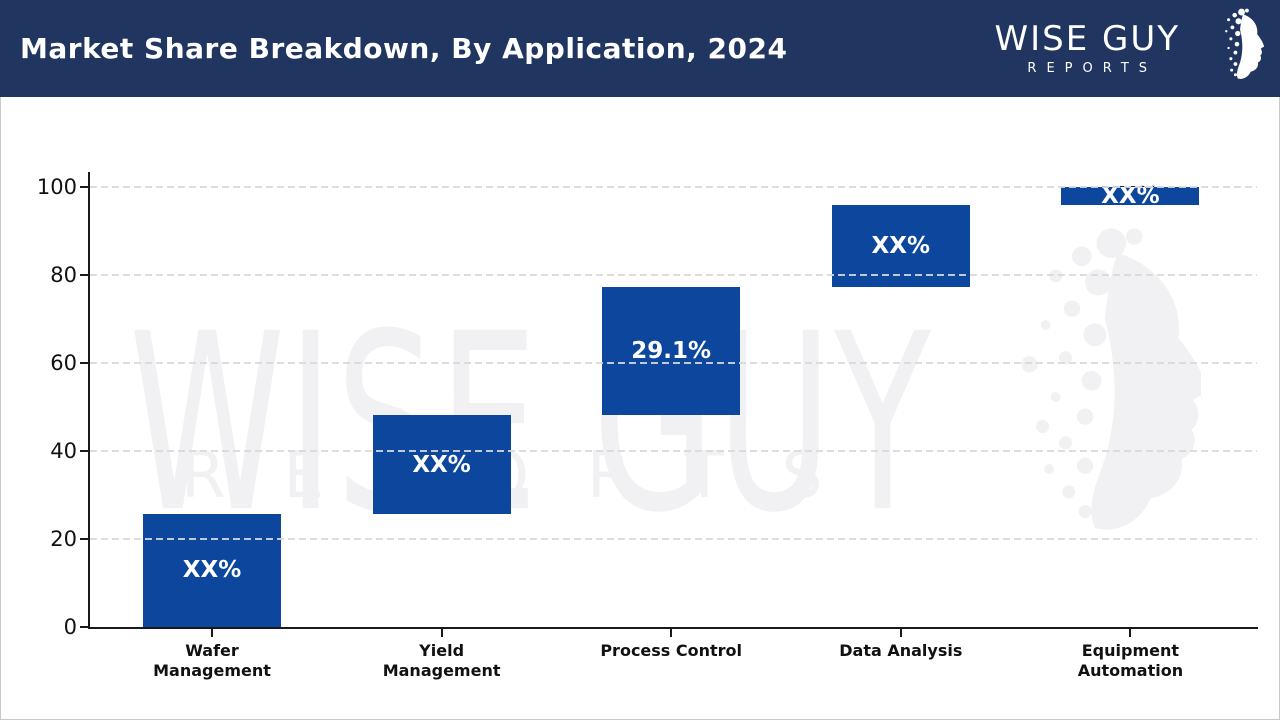  What do you see at coordinates (70, 627) in the screenshot?
I see `y-axis-label: 0` at bounding box center [70, 627].